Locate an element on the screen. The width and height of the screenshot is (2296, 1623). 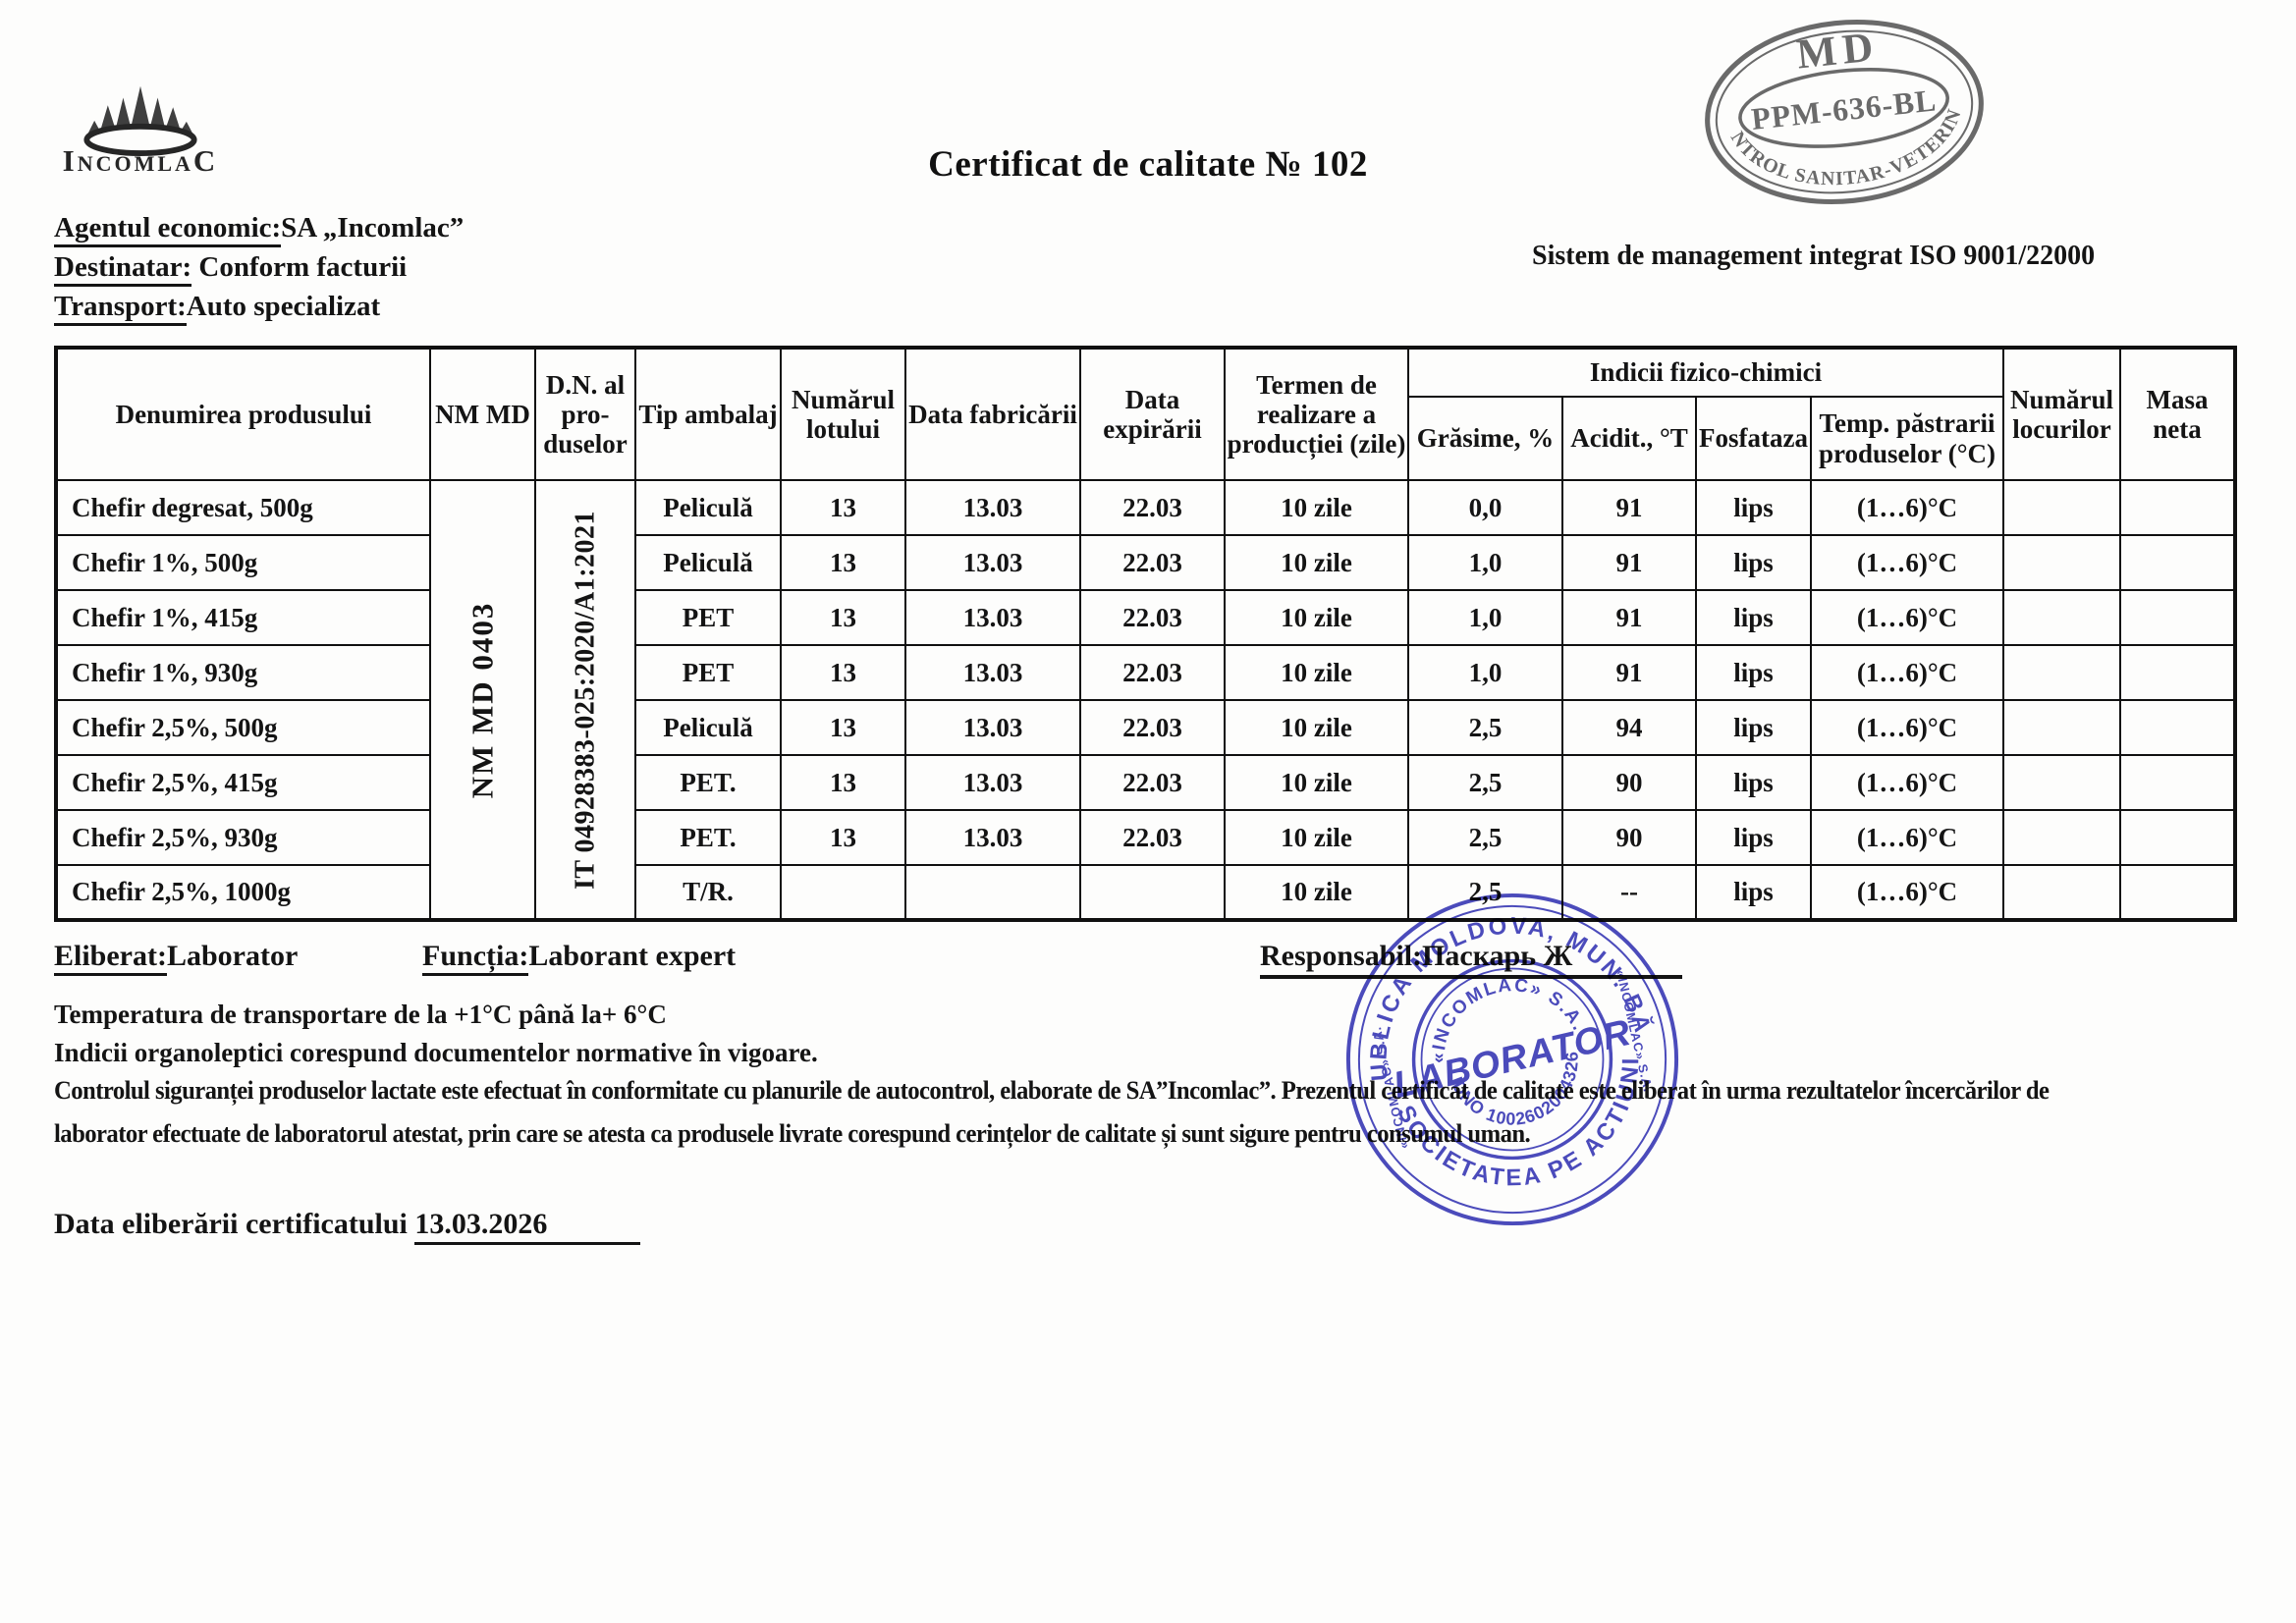
nm-md-vertical-text: NM MD 0403 is located at coordinates (482, 699).